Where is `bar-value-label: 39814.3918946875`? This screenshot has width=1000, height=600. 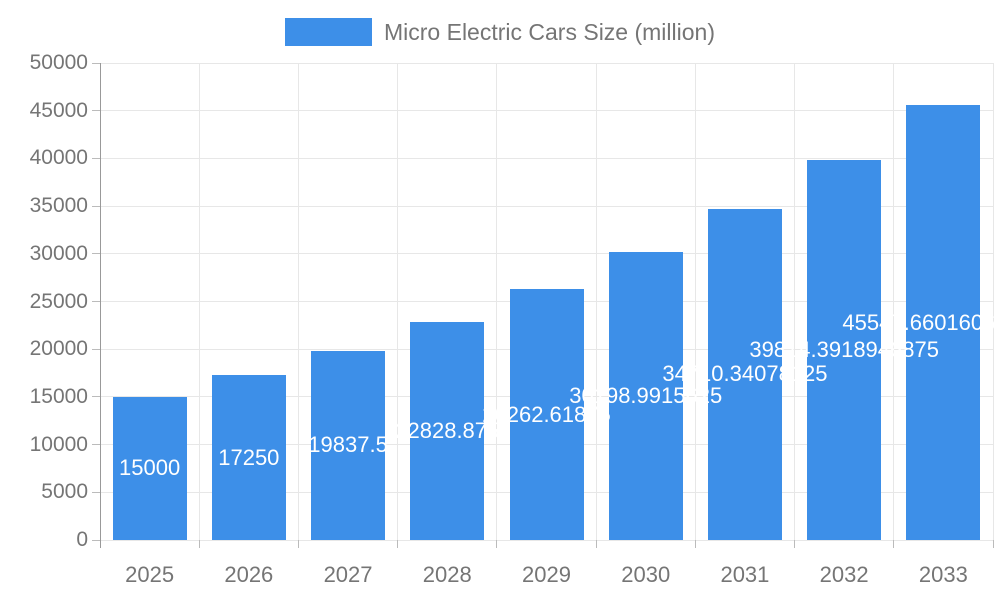
bar-value-label: 39814.3918946875 is located at coordinates (844, 350).